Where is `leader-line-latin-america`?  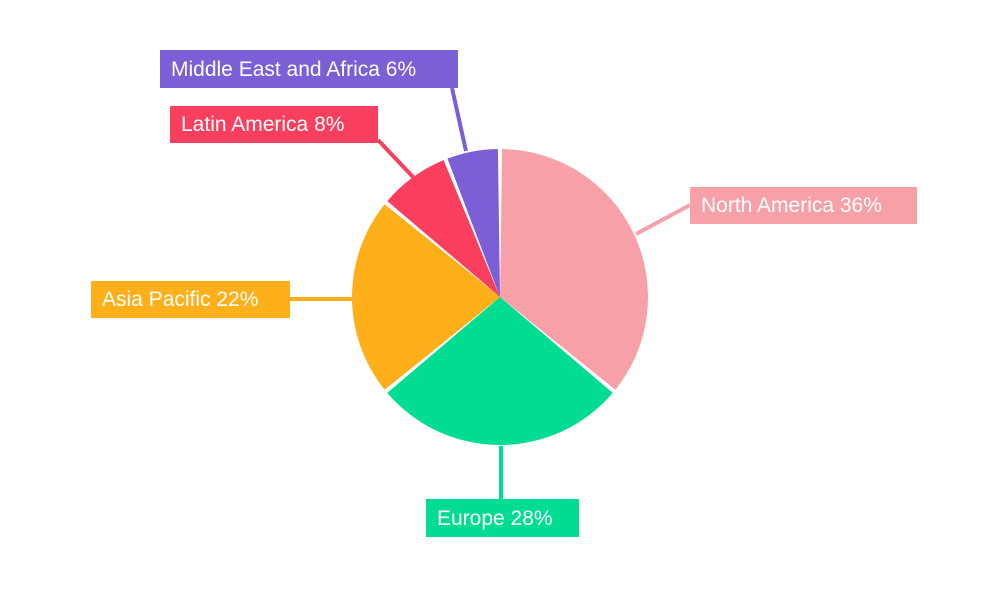 leader-line-latin-america is located at coordinates (396, 159).